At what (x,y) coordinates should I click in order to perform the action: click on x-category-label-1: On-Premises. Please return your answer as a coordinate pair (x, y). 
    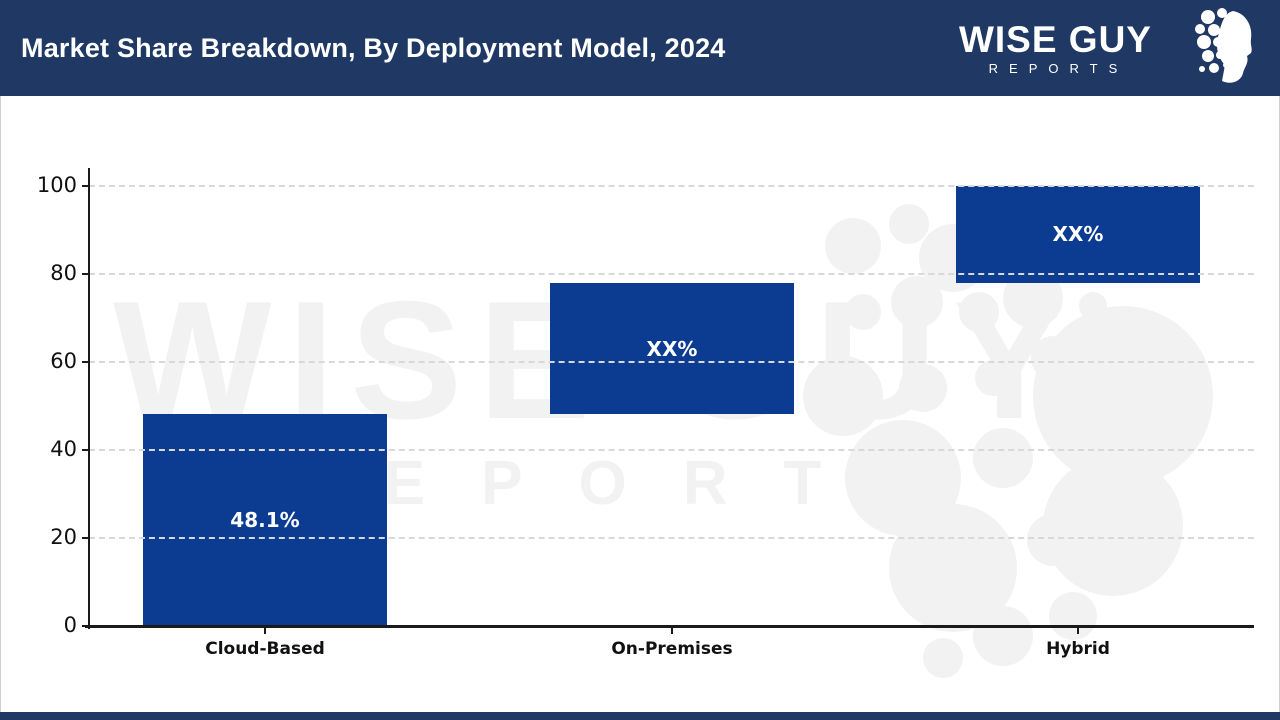
    Looking at the image, I should click on (672, 649).